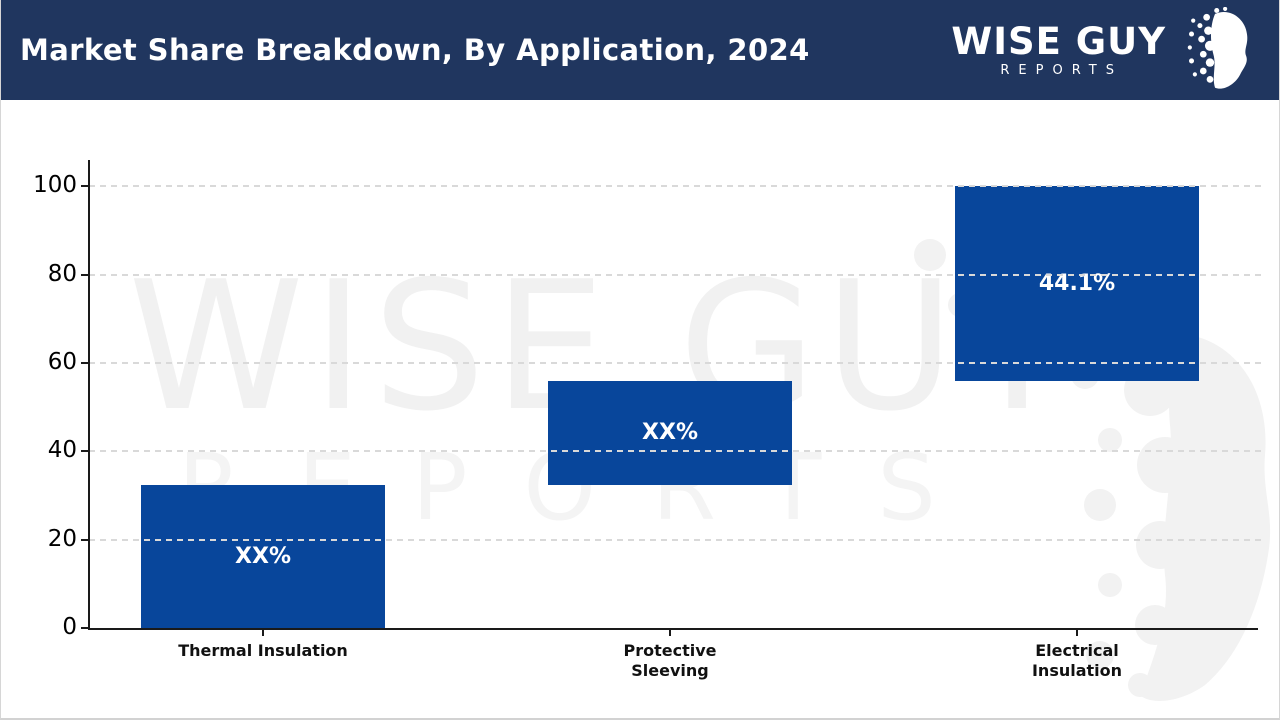 This screenshot has height=720, width=1280. What do you see at coordinates (1077, 660) in the screenshot?
I see `x-category-label: Electrical Insulation` at bounding box center [1077, 660].